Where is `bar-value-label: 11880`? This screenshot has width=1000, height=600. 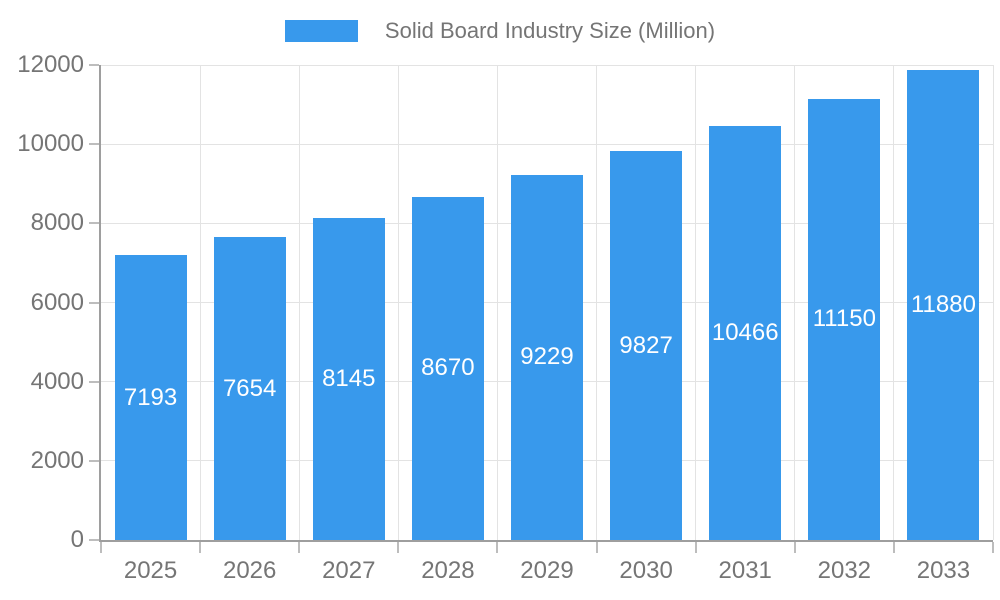
bar-value-label: 11880 is located at coordinates (943, 304).